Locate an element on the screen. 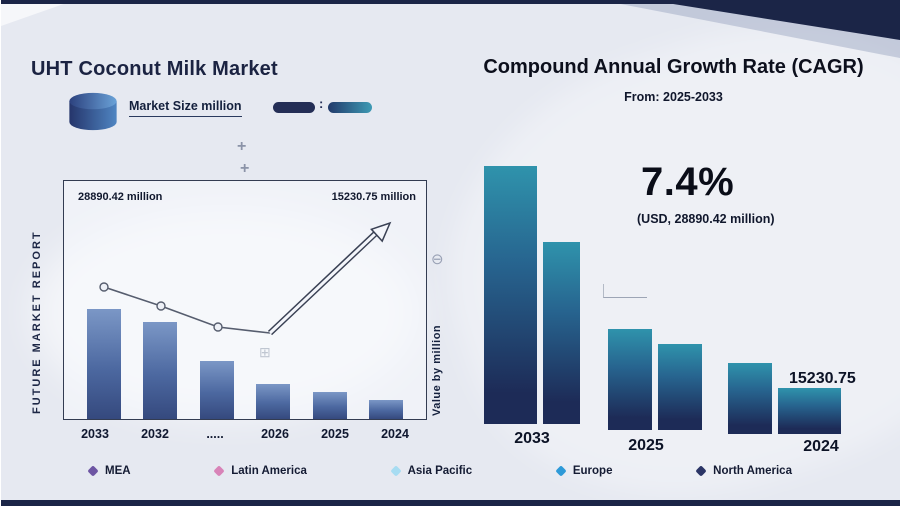 This screenshot has height=506, width=900. cagr-xlabel-2024: 2024 is located at coordinates (821, 446).